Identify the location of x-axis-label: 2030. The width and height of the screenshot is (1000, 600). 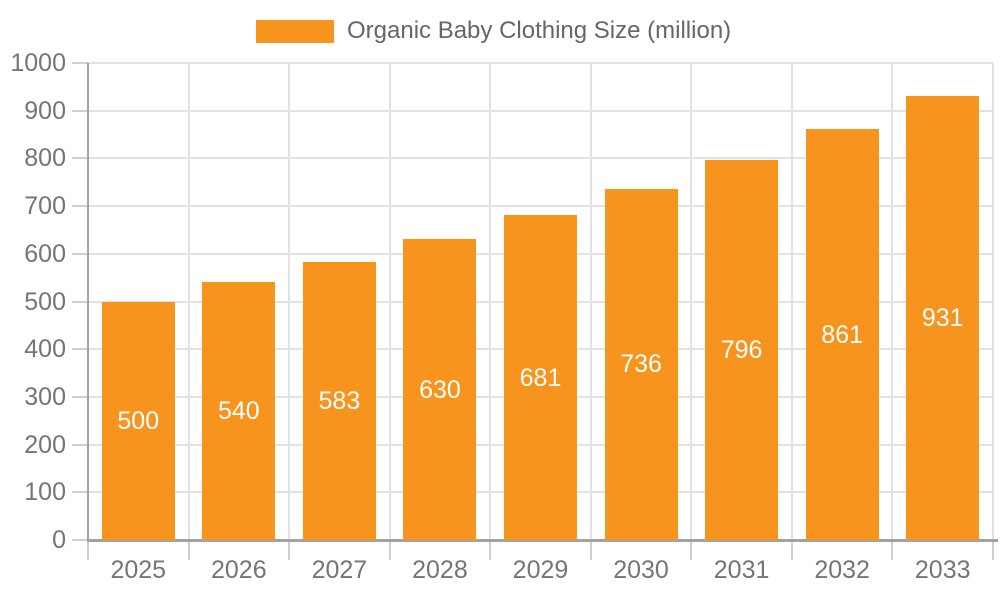
(641, 570).